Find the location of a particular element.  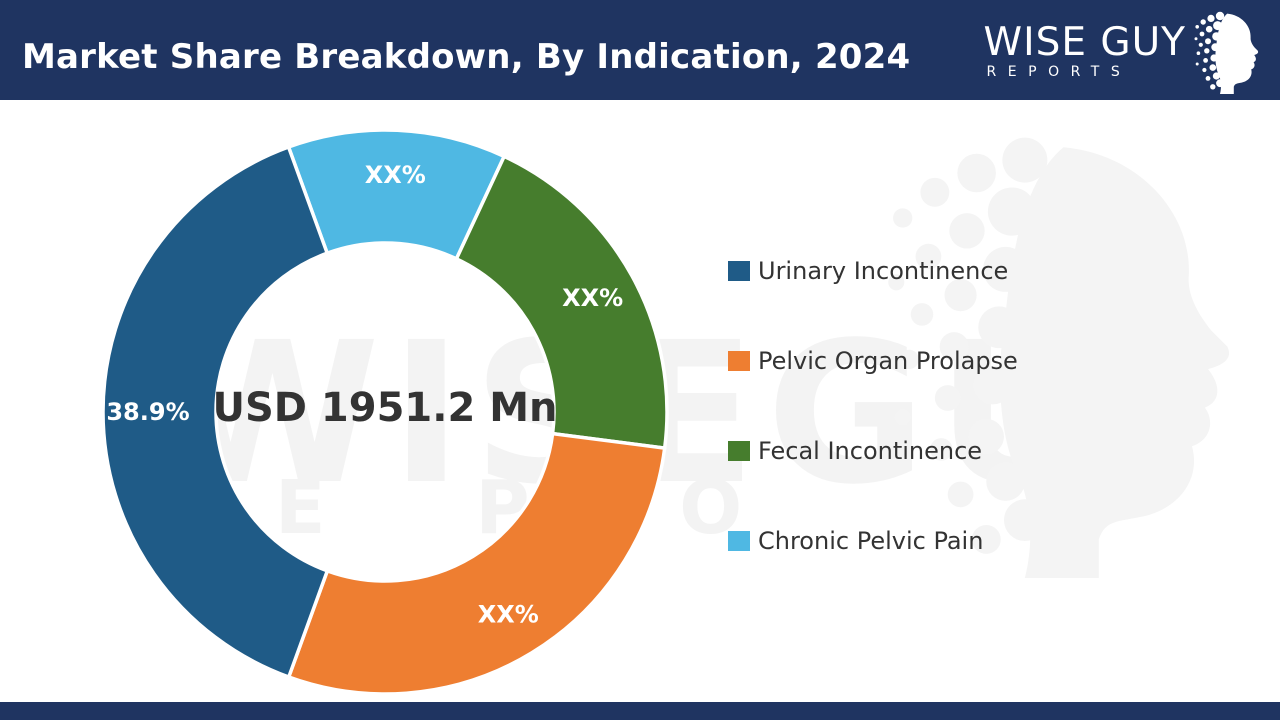

footer-bar is located at coordinates (640, 711).